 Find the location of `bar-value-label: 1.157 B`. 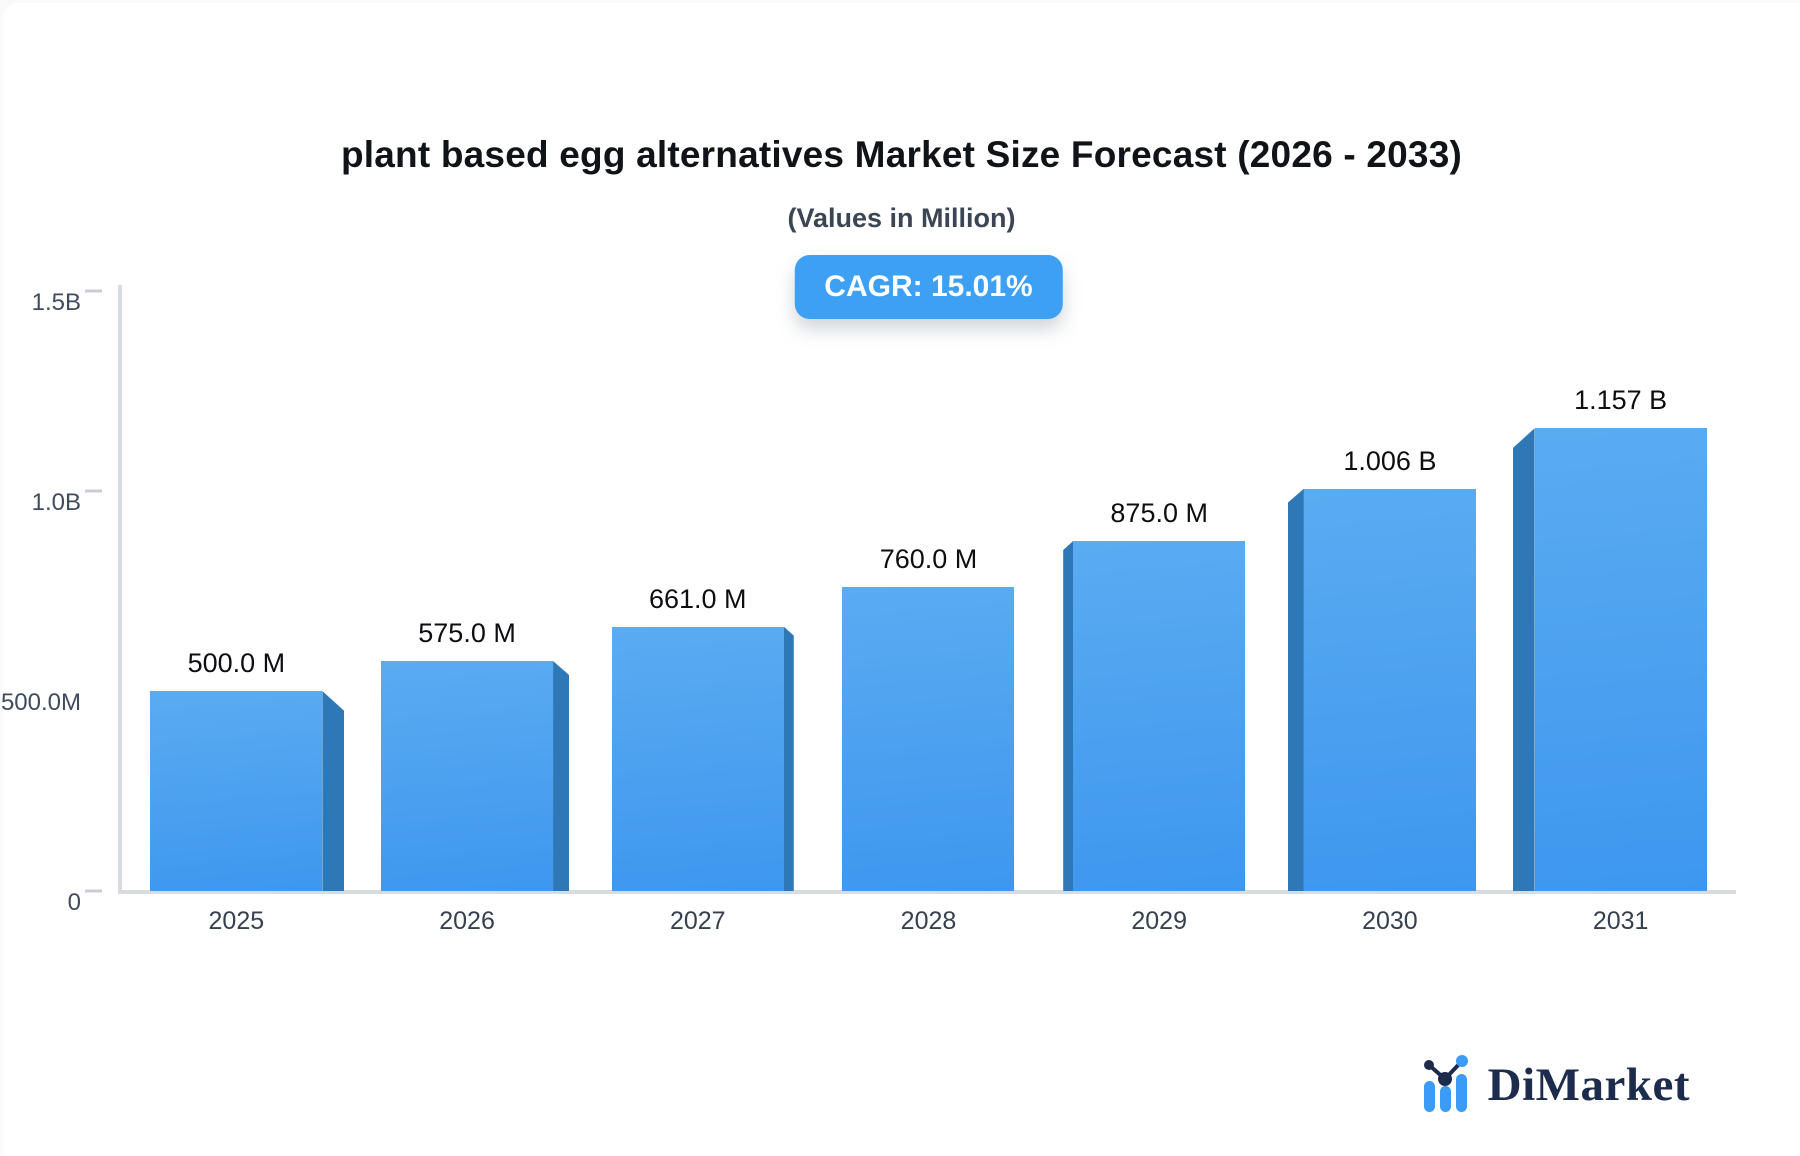

bar-value-label: 1.157 B is located at coordinates (1621, 400).